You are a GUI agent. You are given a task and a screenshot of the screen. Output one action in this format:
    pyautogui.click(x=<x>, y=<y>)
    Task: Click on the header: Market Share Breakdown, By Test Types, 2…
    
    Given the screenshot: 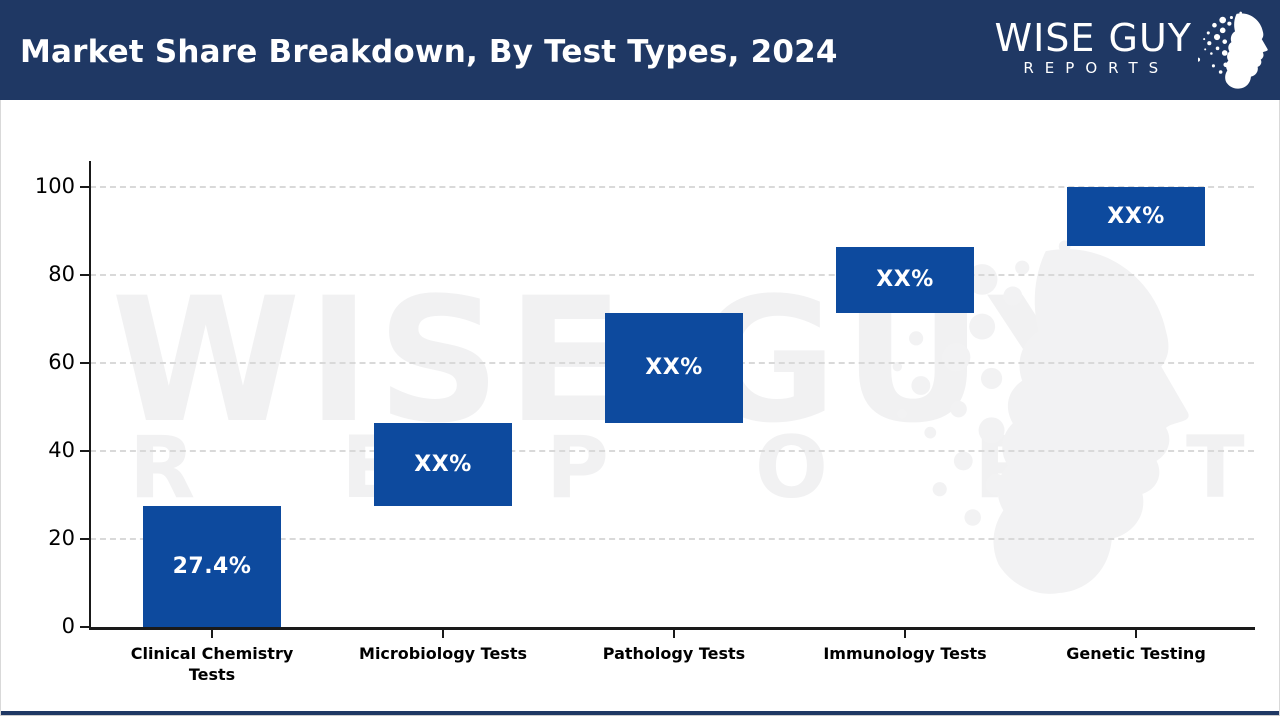 What is the action you would take?
    pyautogui.click(x=640, y=50)
    